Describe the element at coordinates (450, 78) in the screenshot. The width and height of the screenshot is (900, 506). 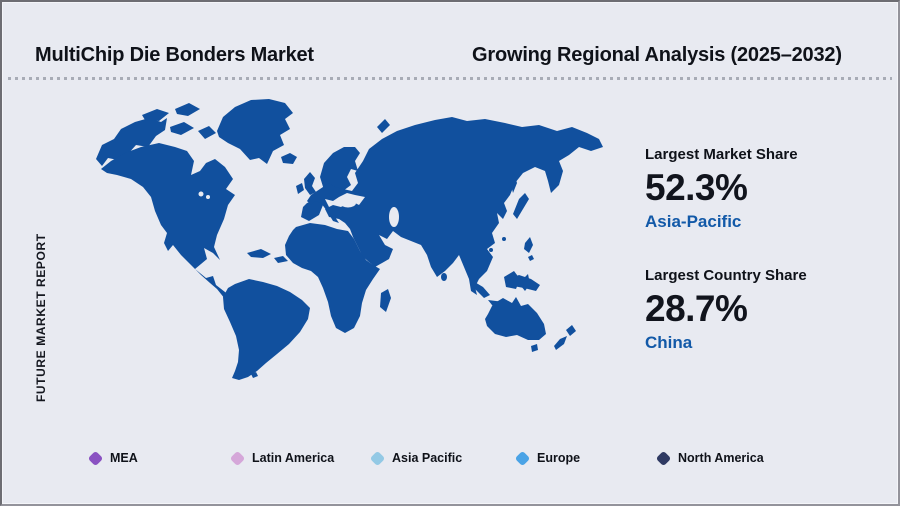
I see `header-divider` at that location.